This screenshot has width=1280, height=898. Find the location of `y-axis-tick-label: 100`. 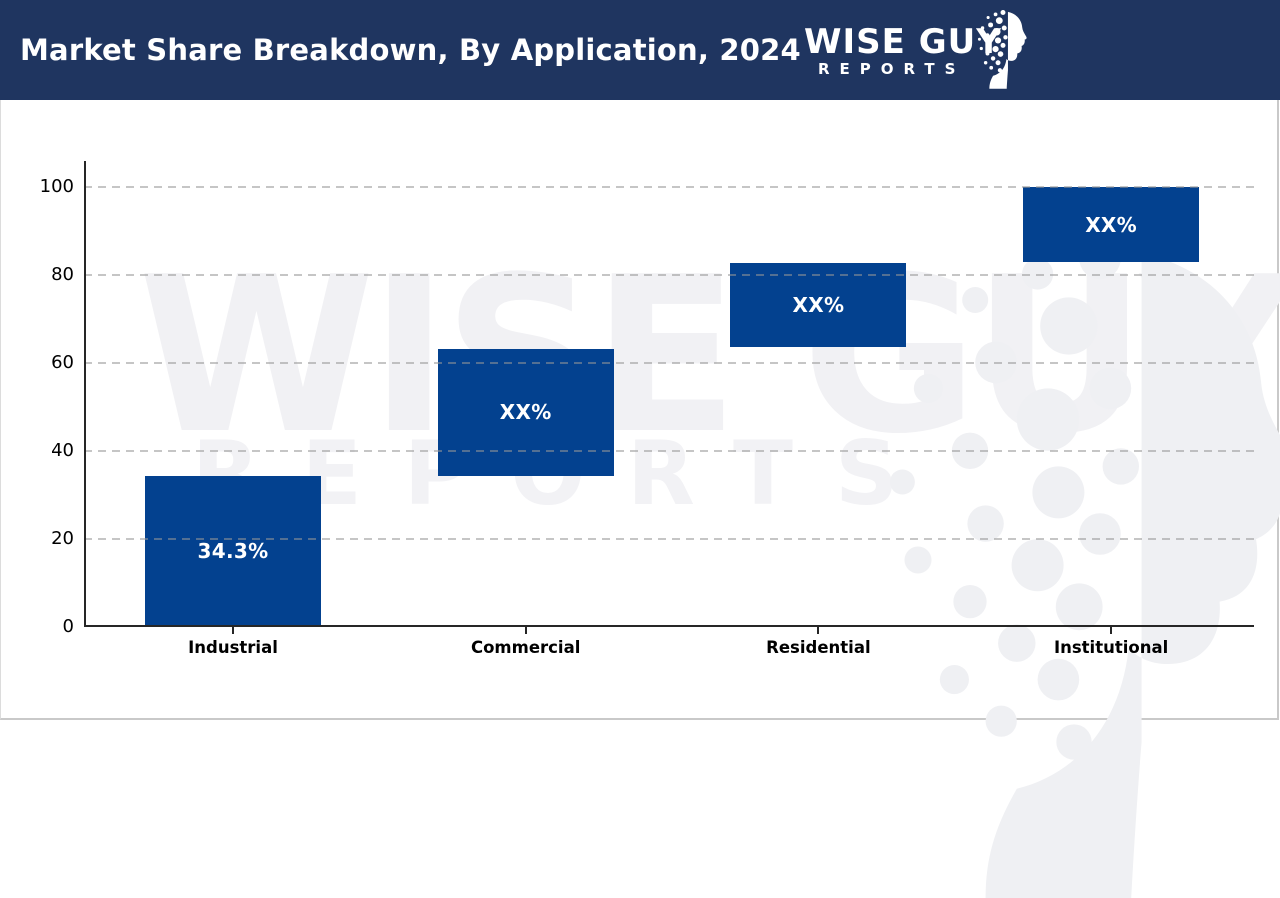

y-axis-tick-label: 100 is located at coordinates (56, 186).